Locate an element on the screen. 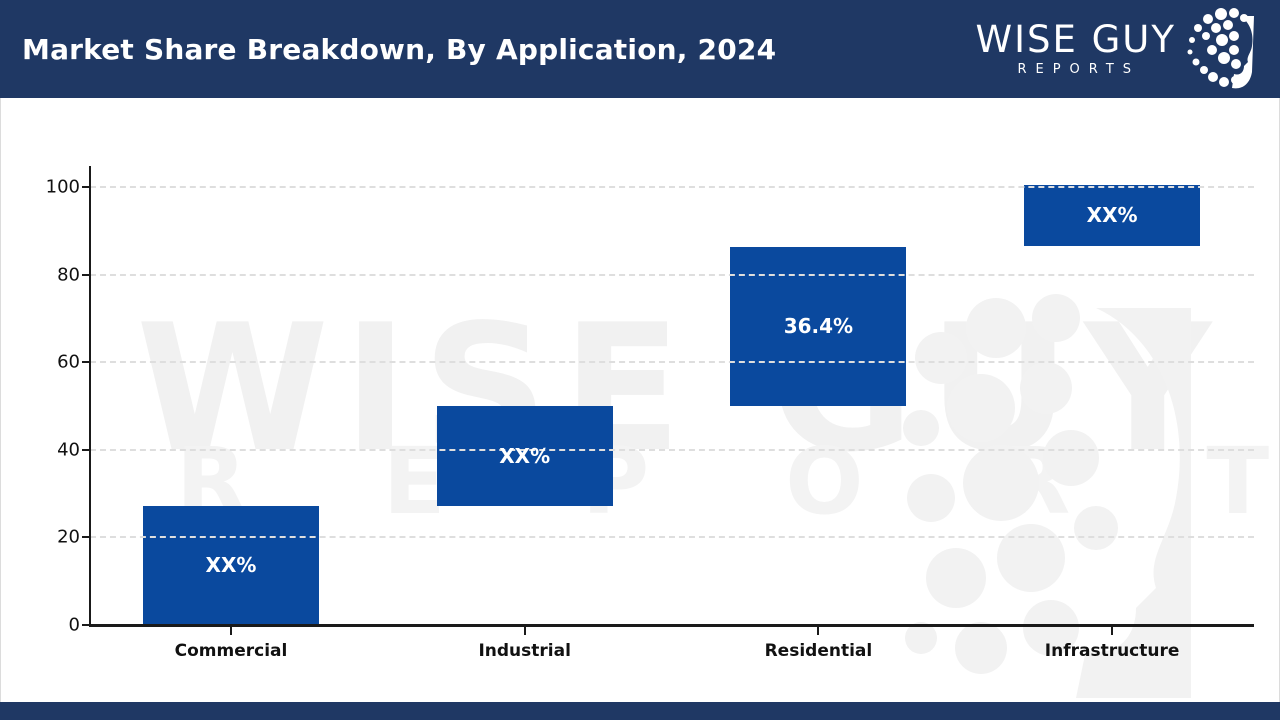 This screenshot has width=1280, height=720. x-axis-category-label: Industrial is located at coordinates (524, 651).